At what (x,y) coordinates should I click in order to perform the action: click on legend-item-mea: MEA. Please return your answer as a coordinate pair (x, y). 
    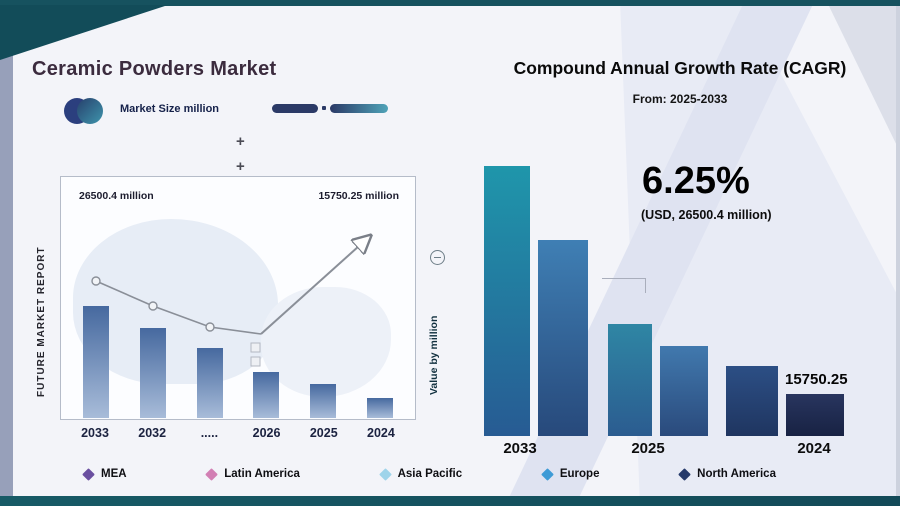
    Looking at the image, I should click on (104, 474).